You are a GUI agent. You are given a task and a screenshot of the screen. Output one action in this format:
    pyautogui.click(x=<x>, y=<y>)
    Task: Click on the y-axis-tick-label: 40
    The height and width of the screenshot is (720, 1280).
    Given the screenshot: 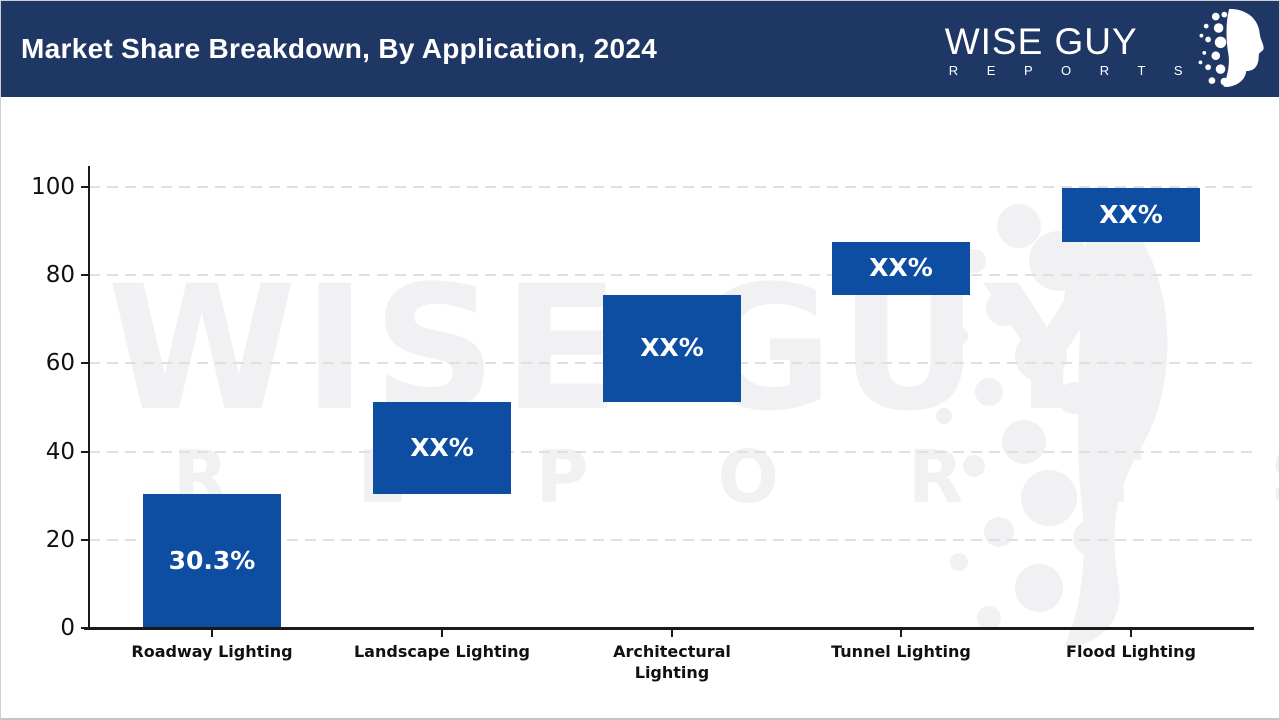 What is the action you would take?
    pyautogui.click(x=60, y=451)
    